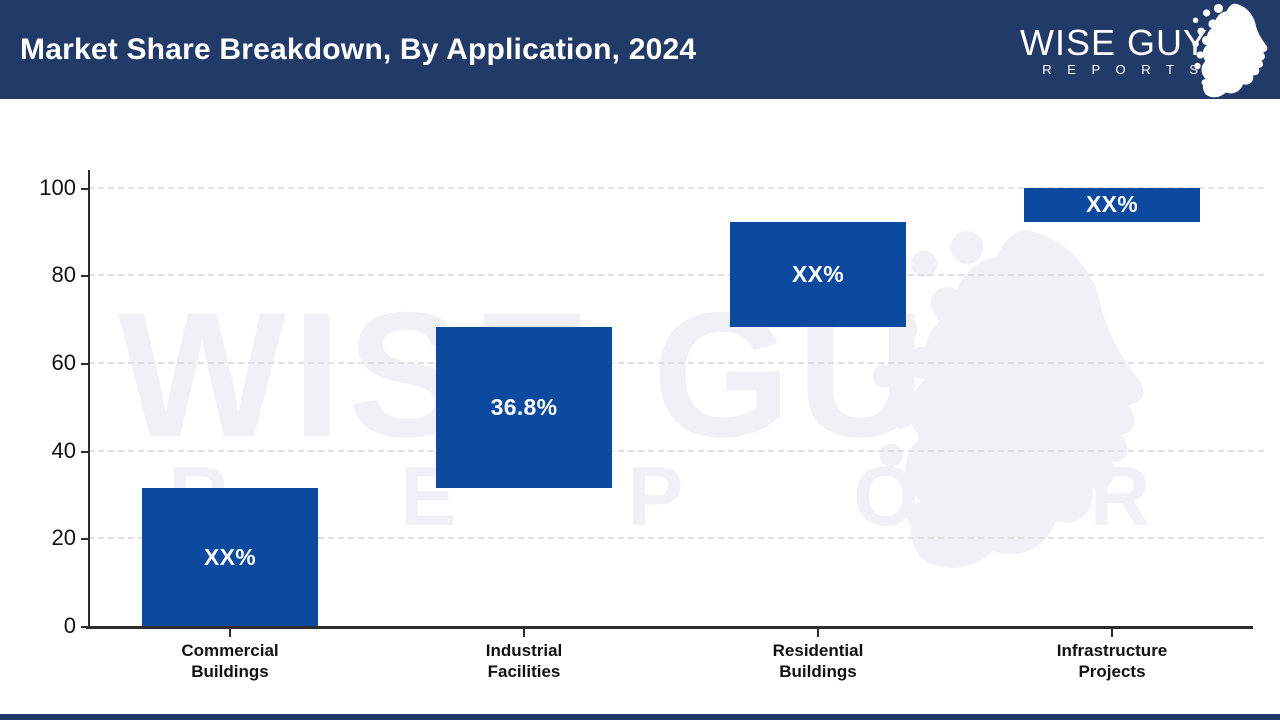 Image resolution: width=1280 pixels, height=720 pixels. What do you see at coordinates (57, 187) in the screenshot?
I see `y-tick-label: 100` at bounding box center [57, 187].